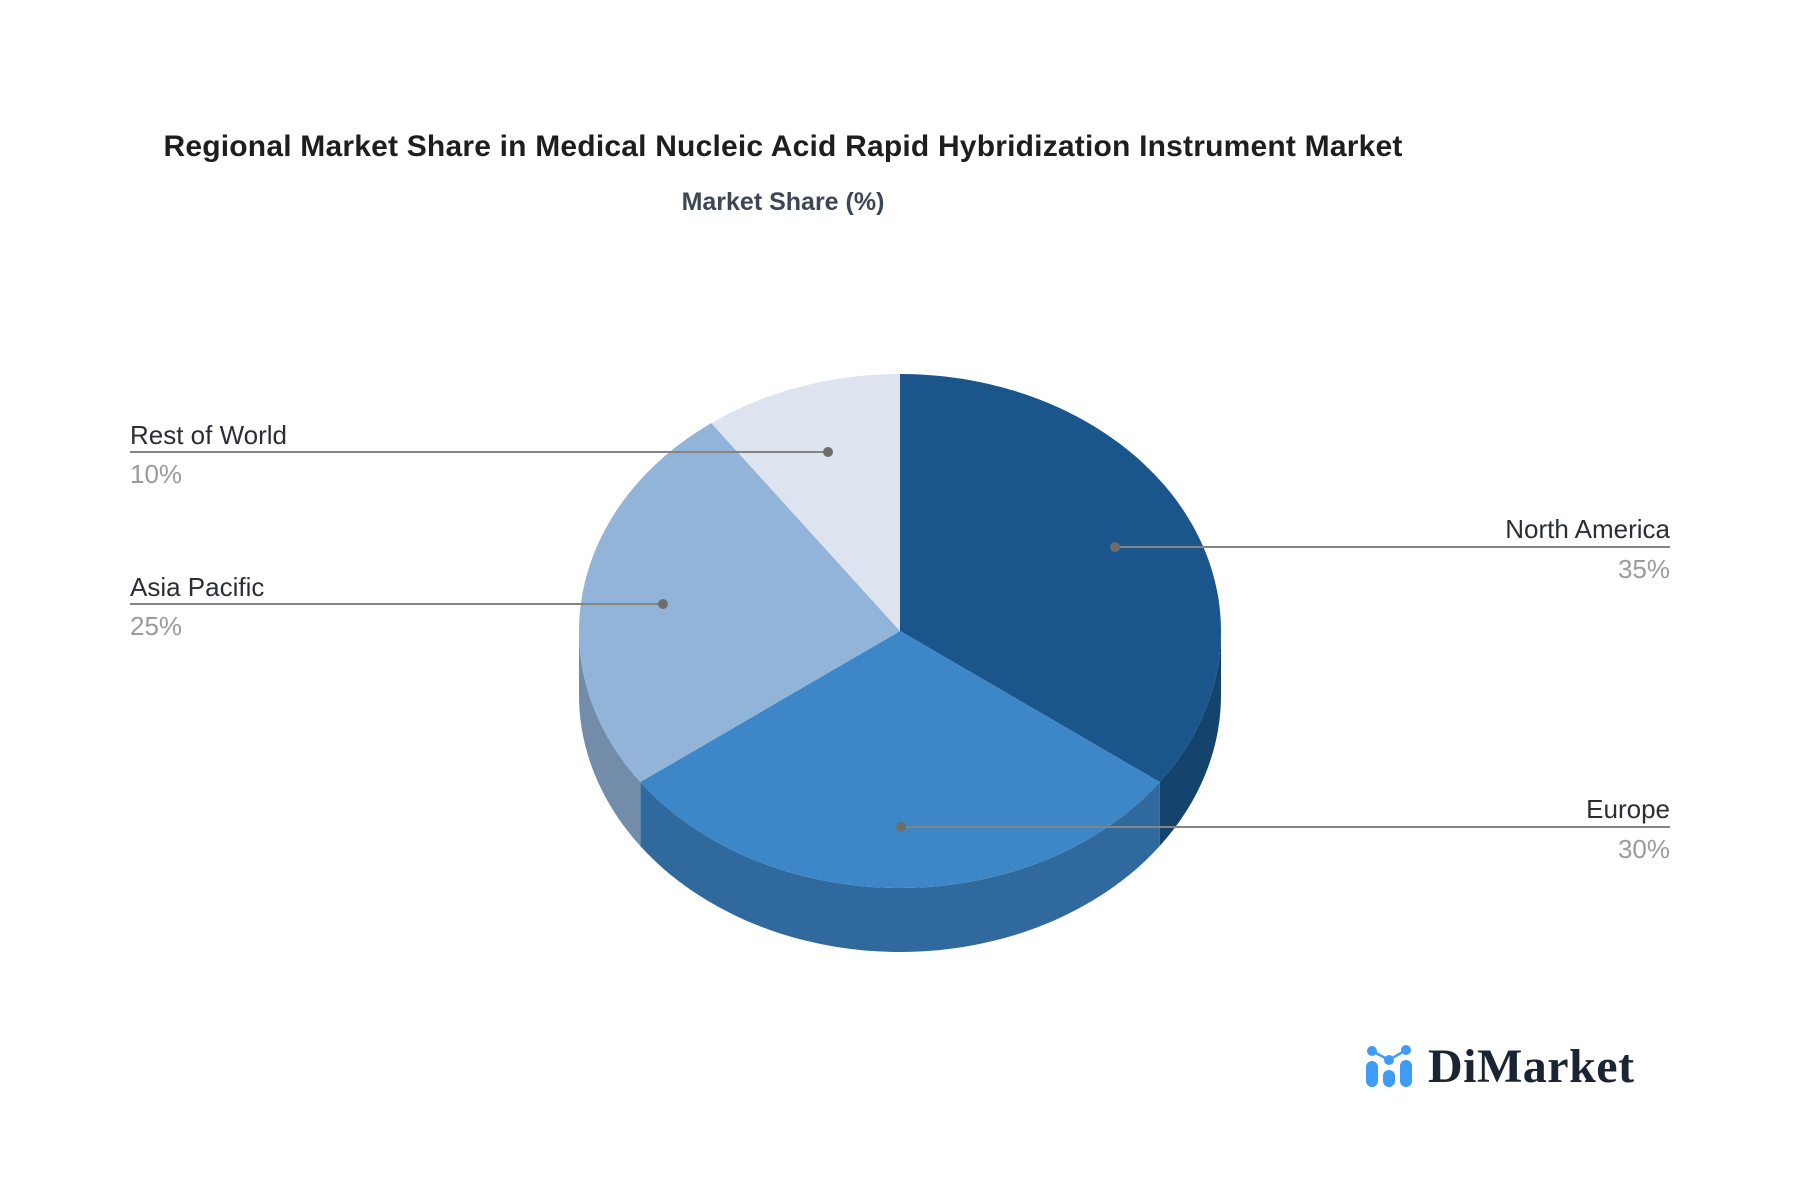 The height and width of the screenshot is (1196, 1800). What do you see at coordinates (1643, 569) in the screenshot?
I see `pct-north-america: 35%` at bounding box center [1643, 569].